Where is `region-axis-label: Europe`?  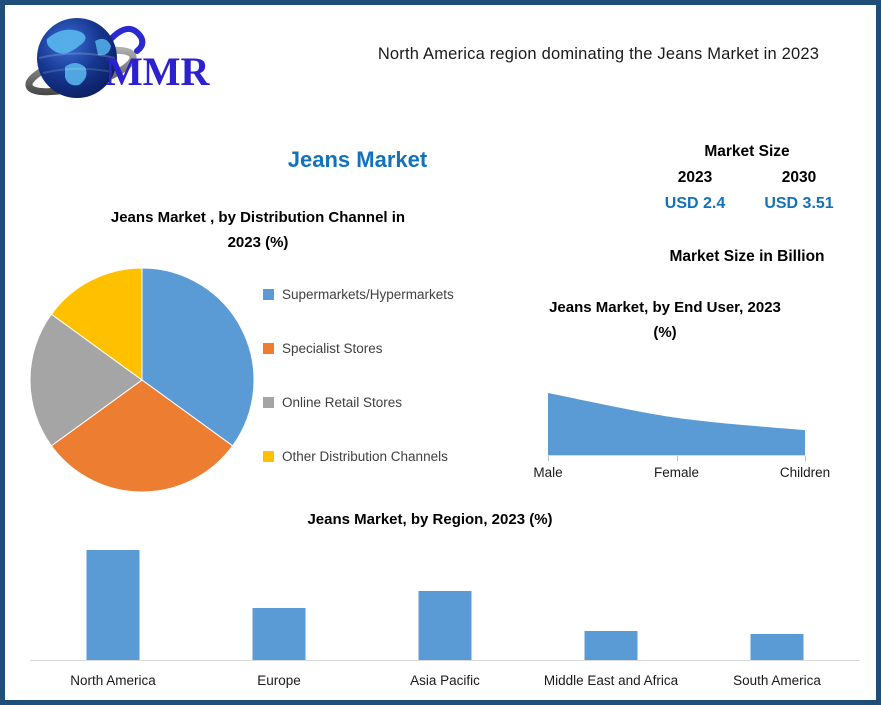 region-axis-label: Europe is located at coordinates (279, 680).